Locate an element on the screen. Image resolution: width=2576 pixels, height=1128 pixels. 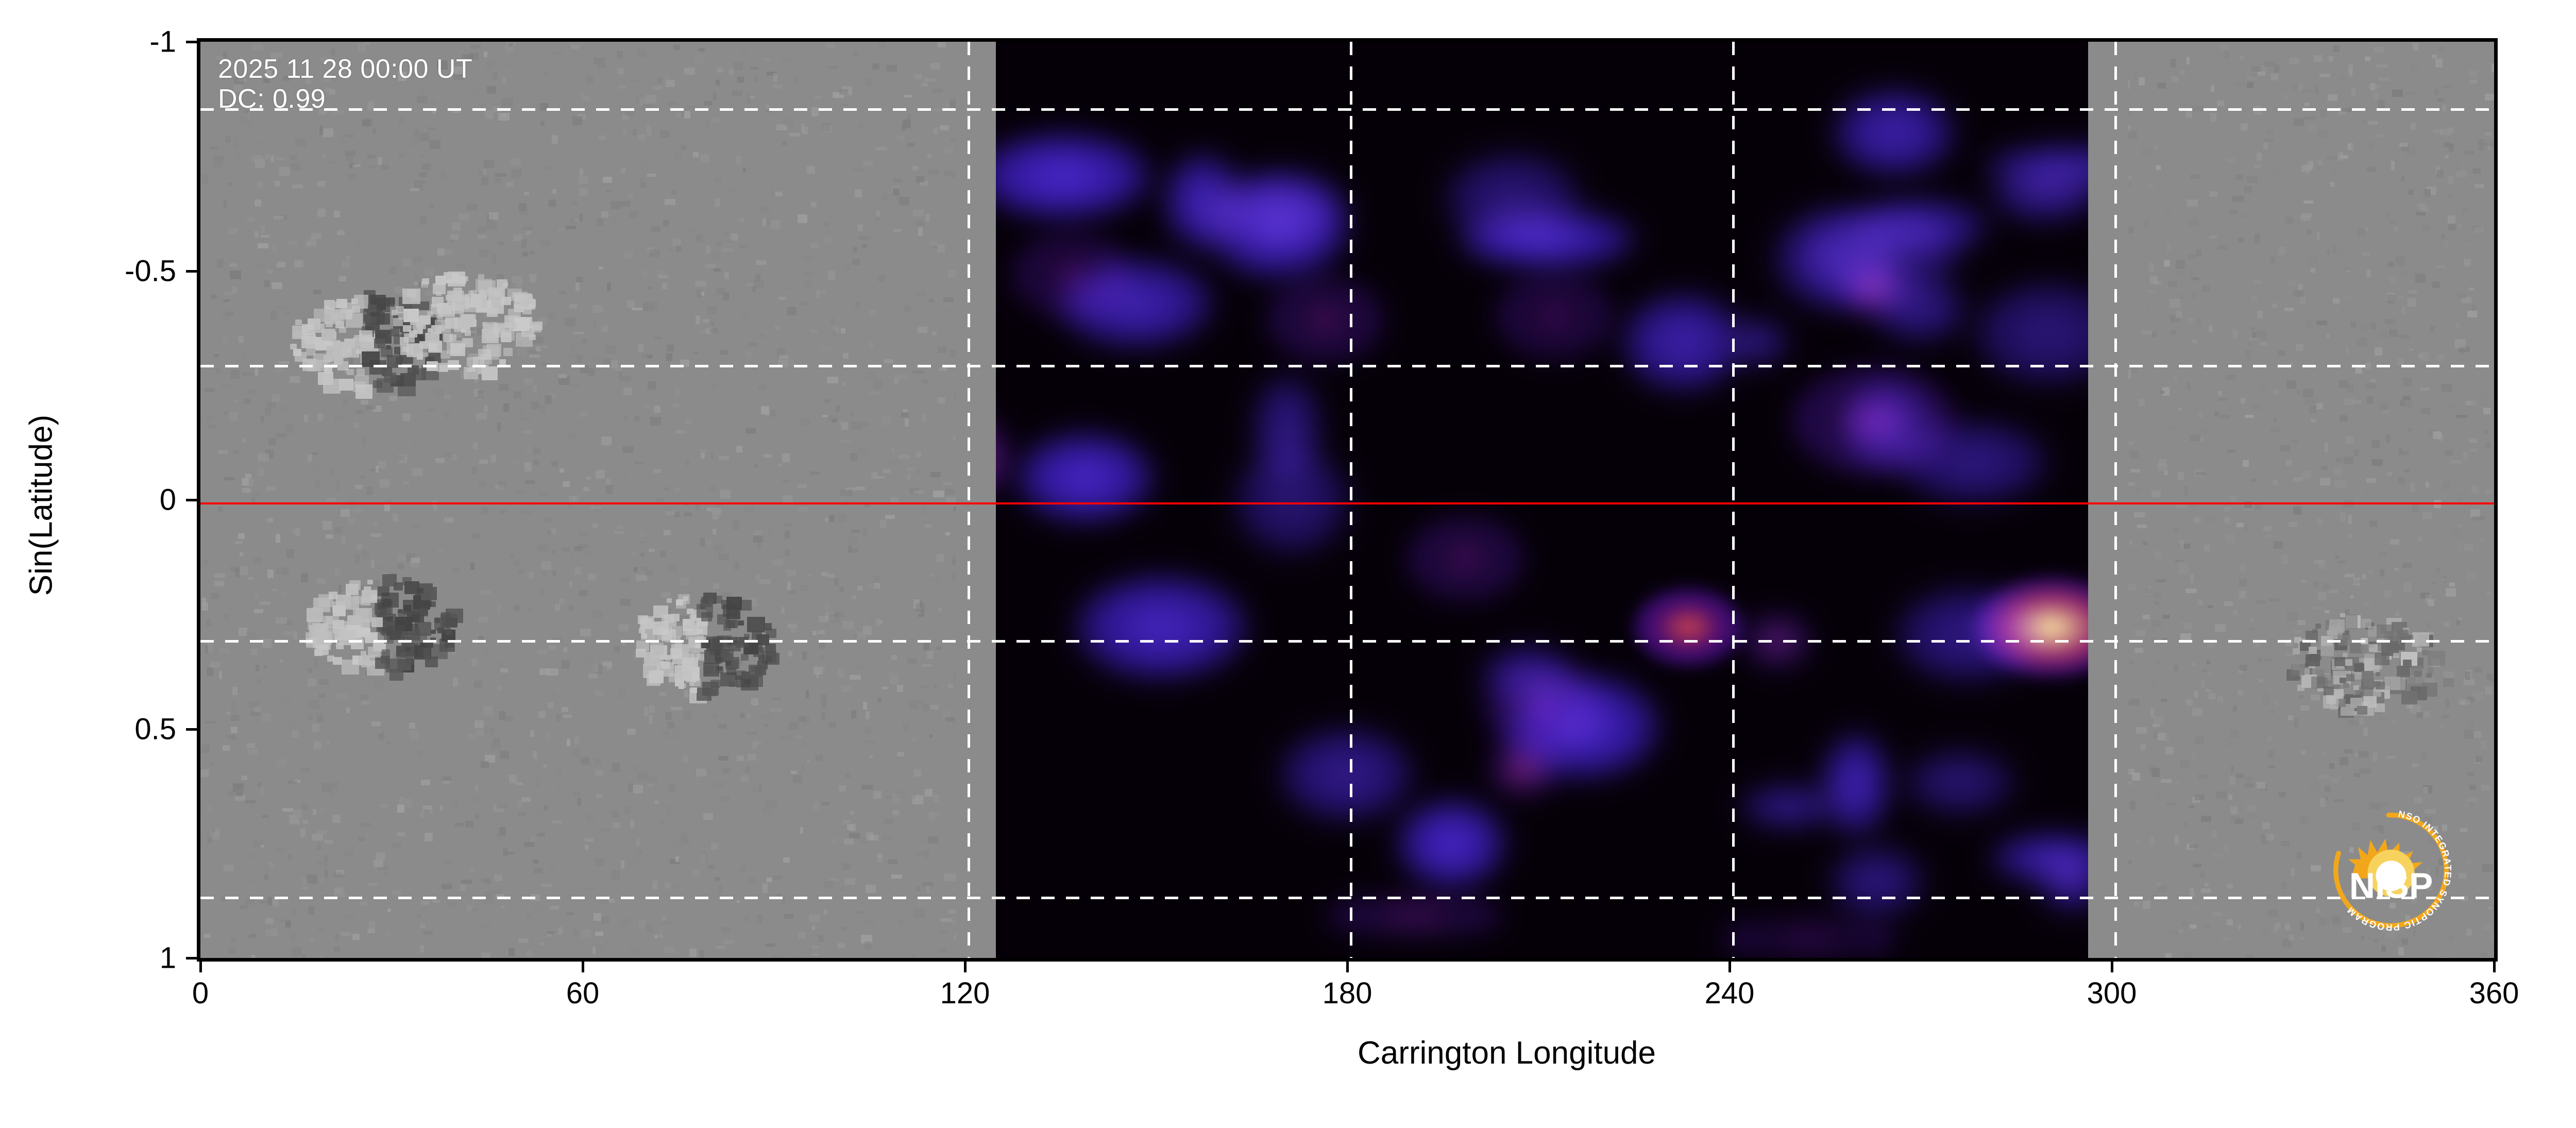
x-tick-label: 0 is located at coordinates (200, 994).